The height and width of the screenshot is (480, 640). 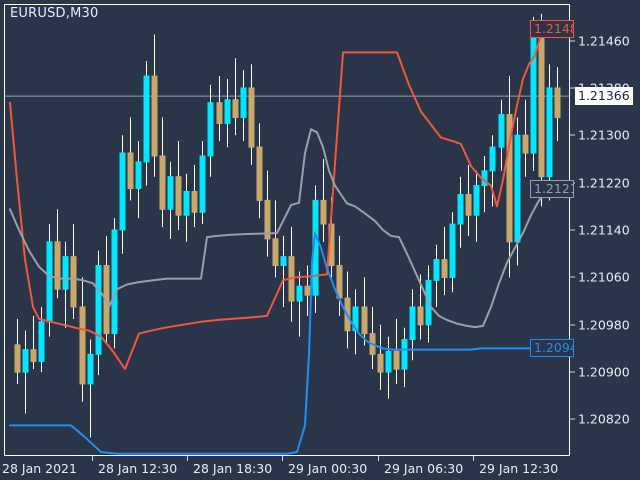 What do you see at coordinates (54, 13) in the screenshot?
I see `chart-symbol-title: EURUSD,M30` at bounding box center [54, 13].